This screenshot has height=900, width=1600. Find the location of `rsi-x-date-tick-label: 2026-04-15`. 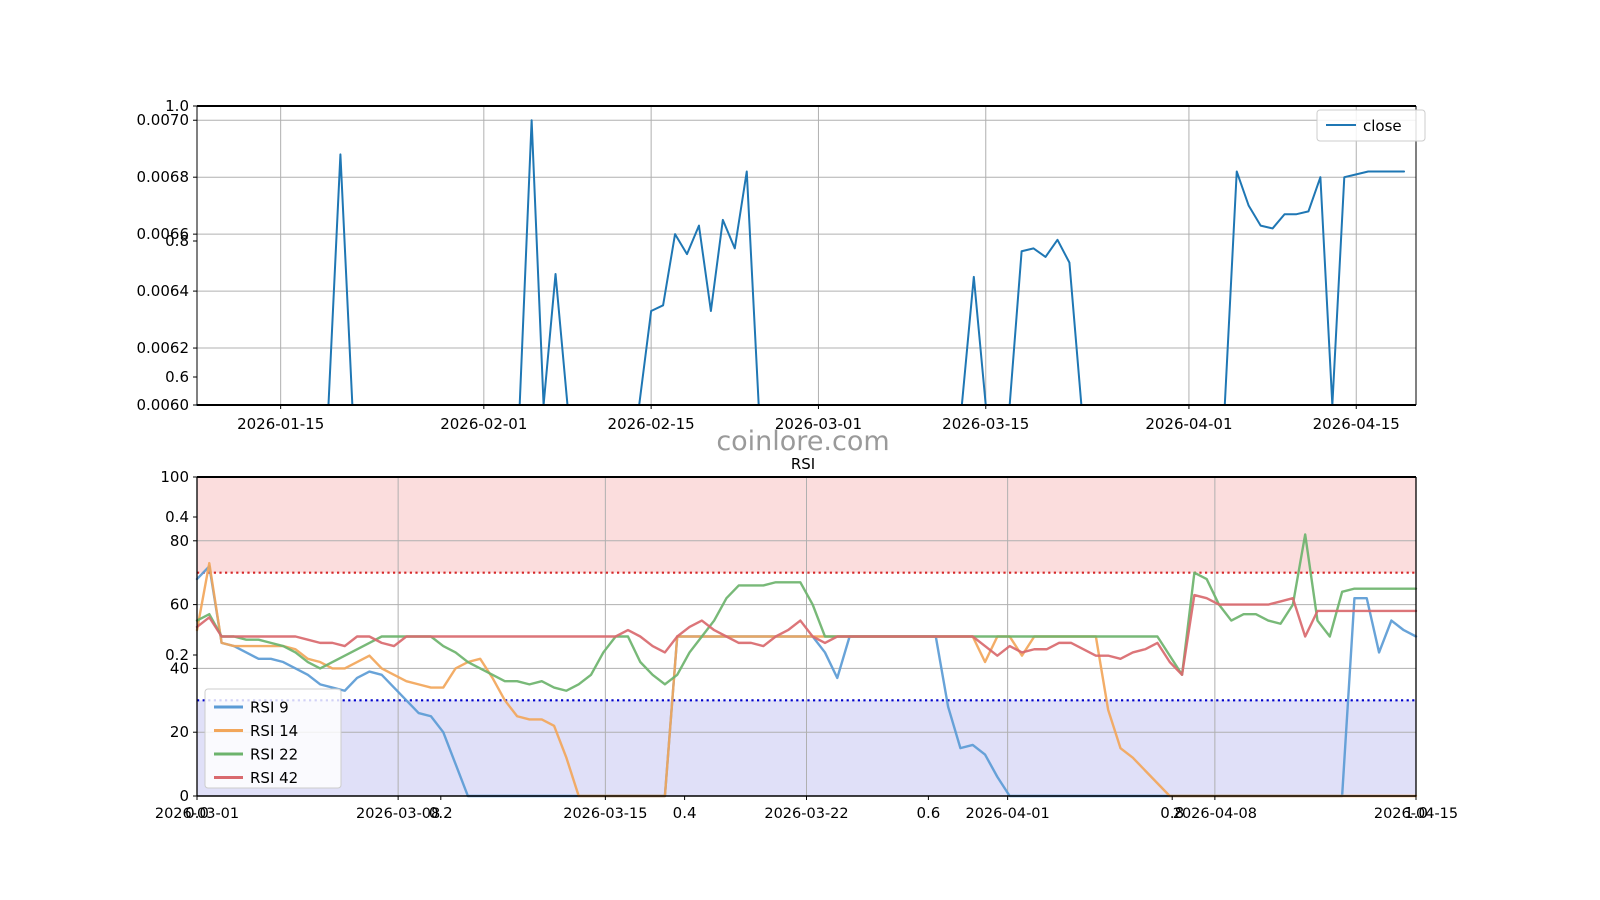

rsi-x-date-tick-label: 2026-04-15 is located at coordinates (1416, 814).